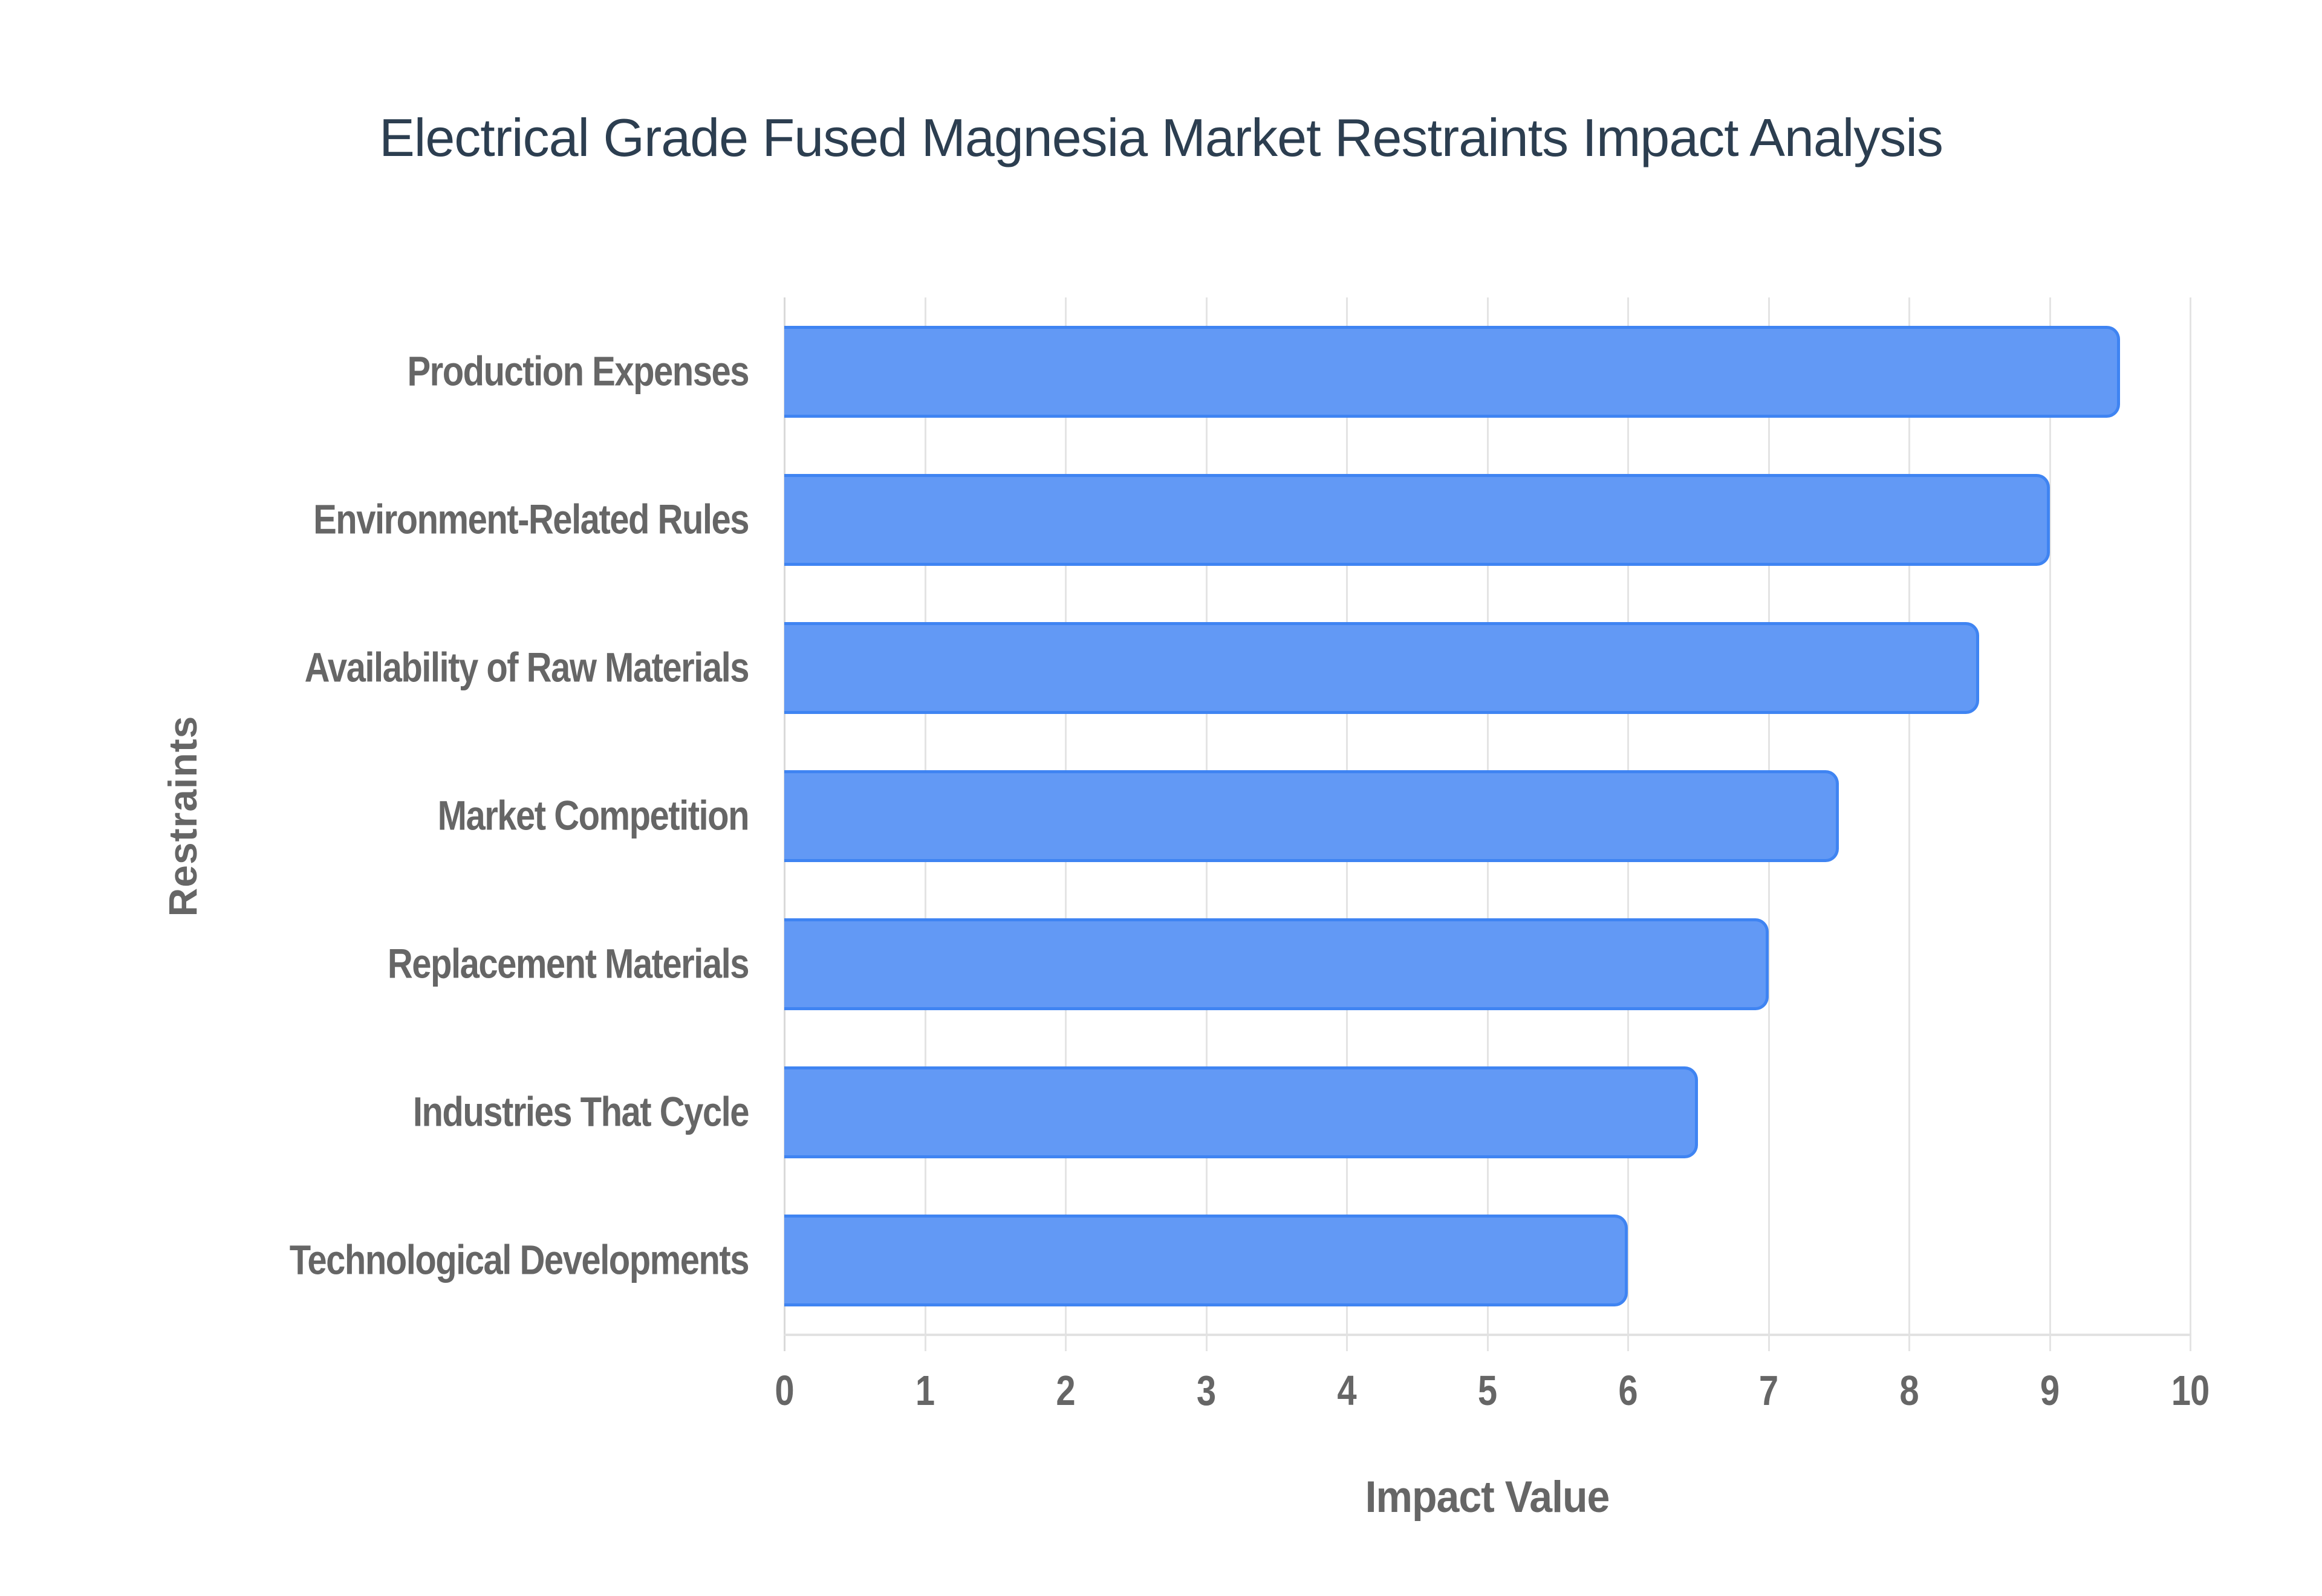 The width and height of the screenshot is (2322, 1596). What do you see at coordinates (2190, 1391) in the screenshot?
I see `x-tick-label: 10` at bounding box center [2190, 1391].